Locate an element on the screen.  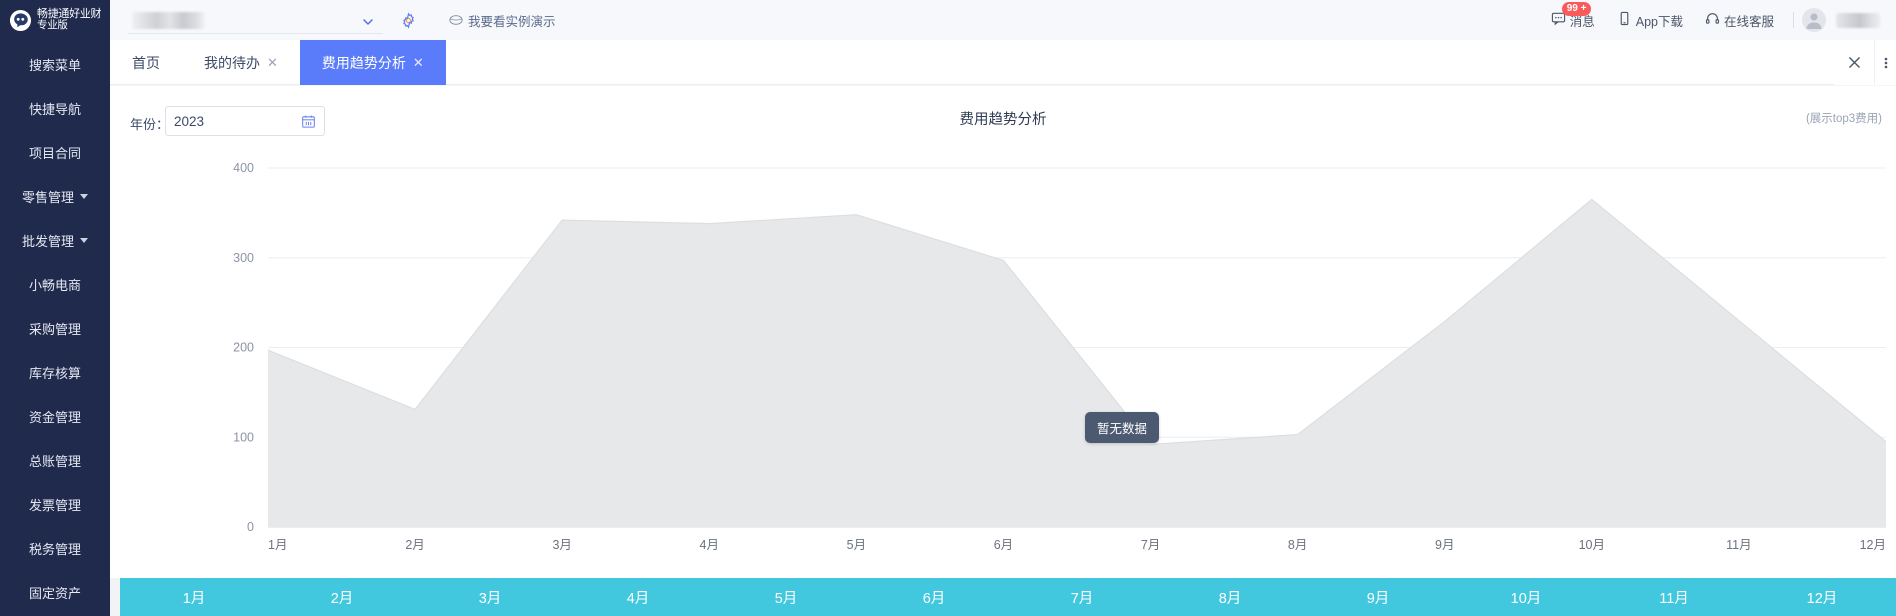
brand-block: 畅捷通好业财 专业版 is located at coordinates (55, 20).